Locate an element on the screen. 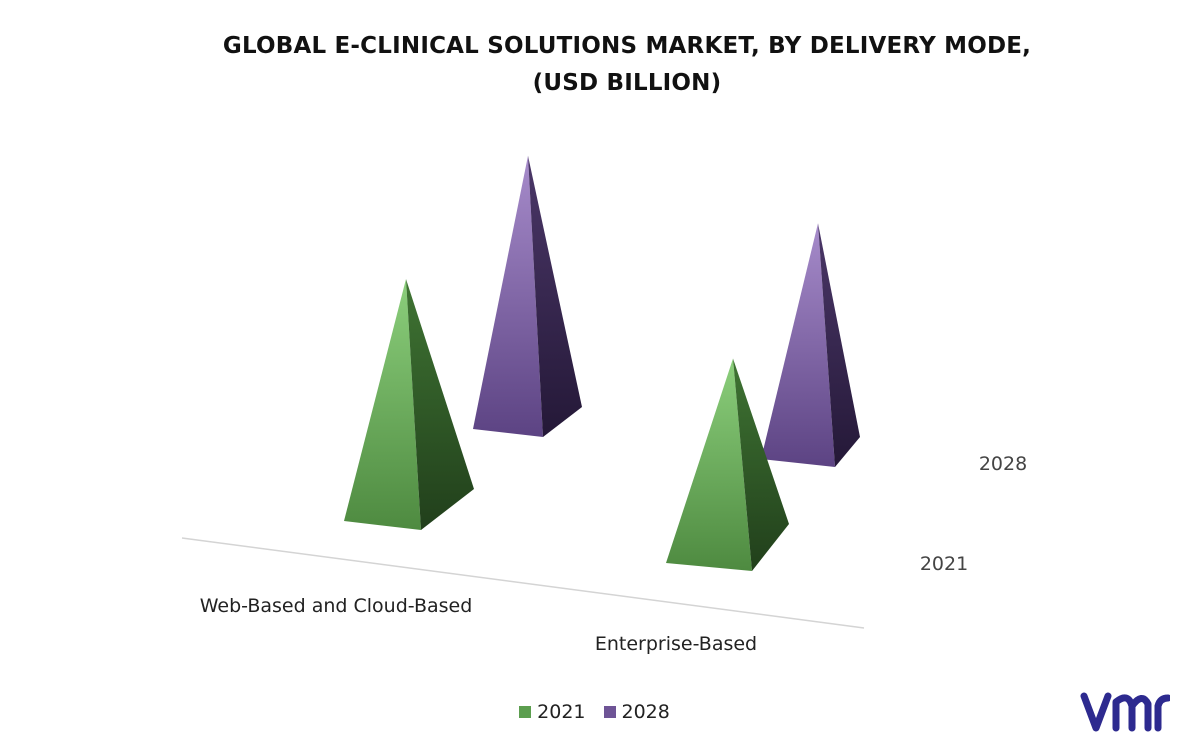  chart-title-line-2: (USD BILLION) is located at coordinates (627, 83).